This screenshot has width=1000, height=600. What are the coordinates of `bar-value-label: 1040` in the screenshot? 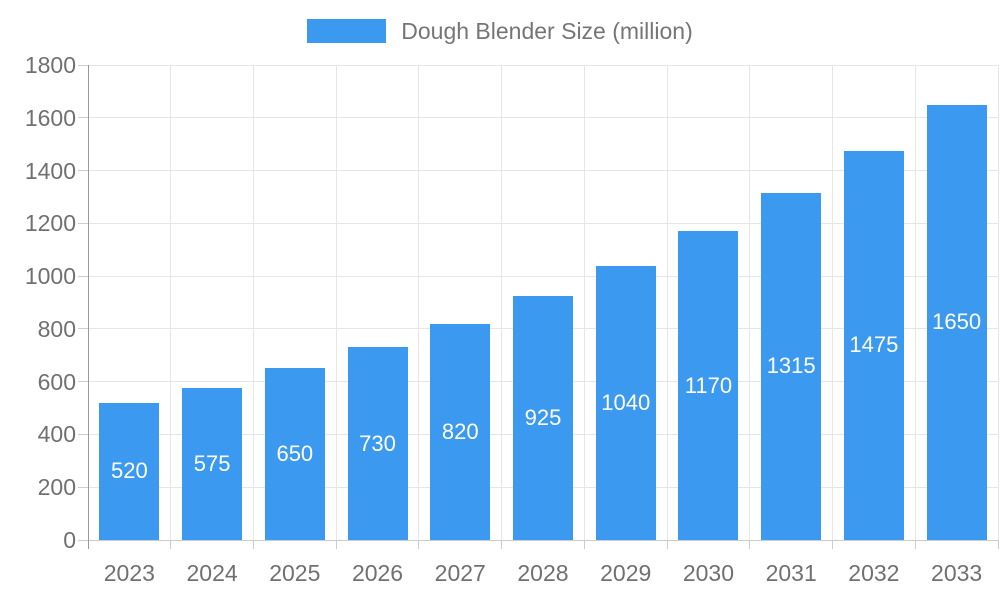 It's located at (626, 402).